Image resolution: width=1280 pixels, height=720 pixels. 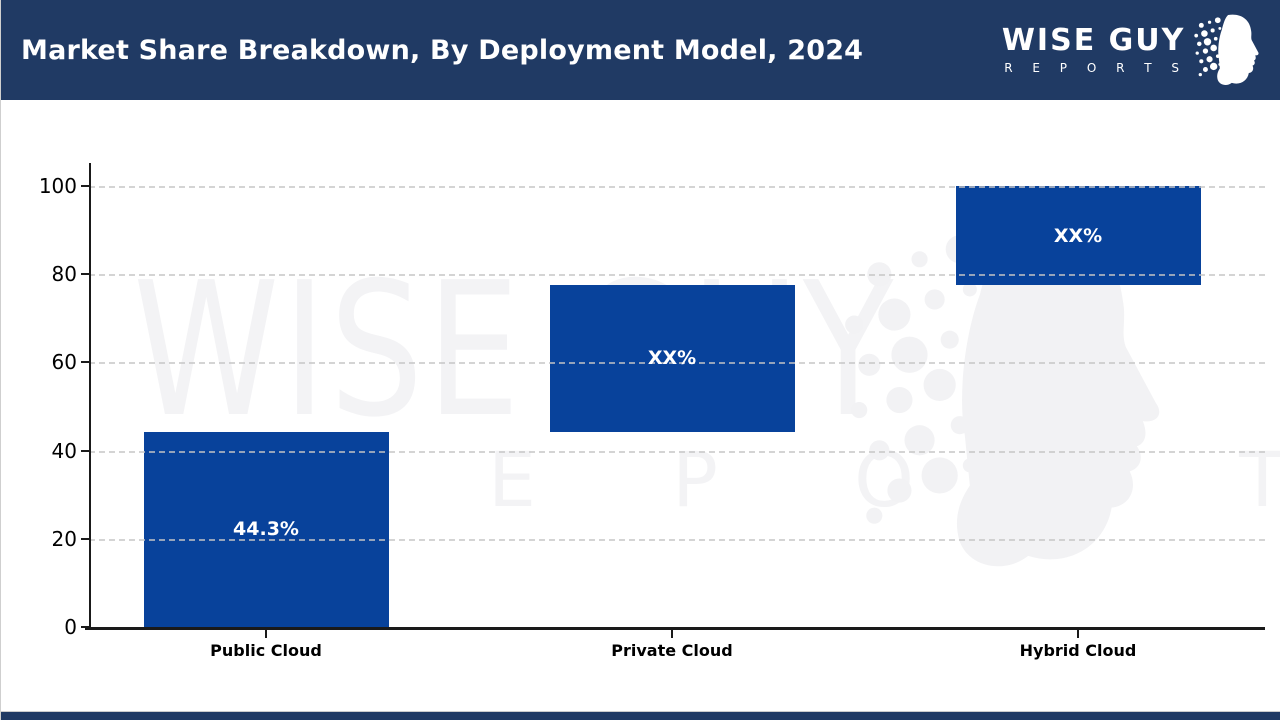 I want to click on footer-bar, so click(x=640, y=716).